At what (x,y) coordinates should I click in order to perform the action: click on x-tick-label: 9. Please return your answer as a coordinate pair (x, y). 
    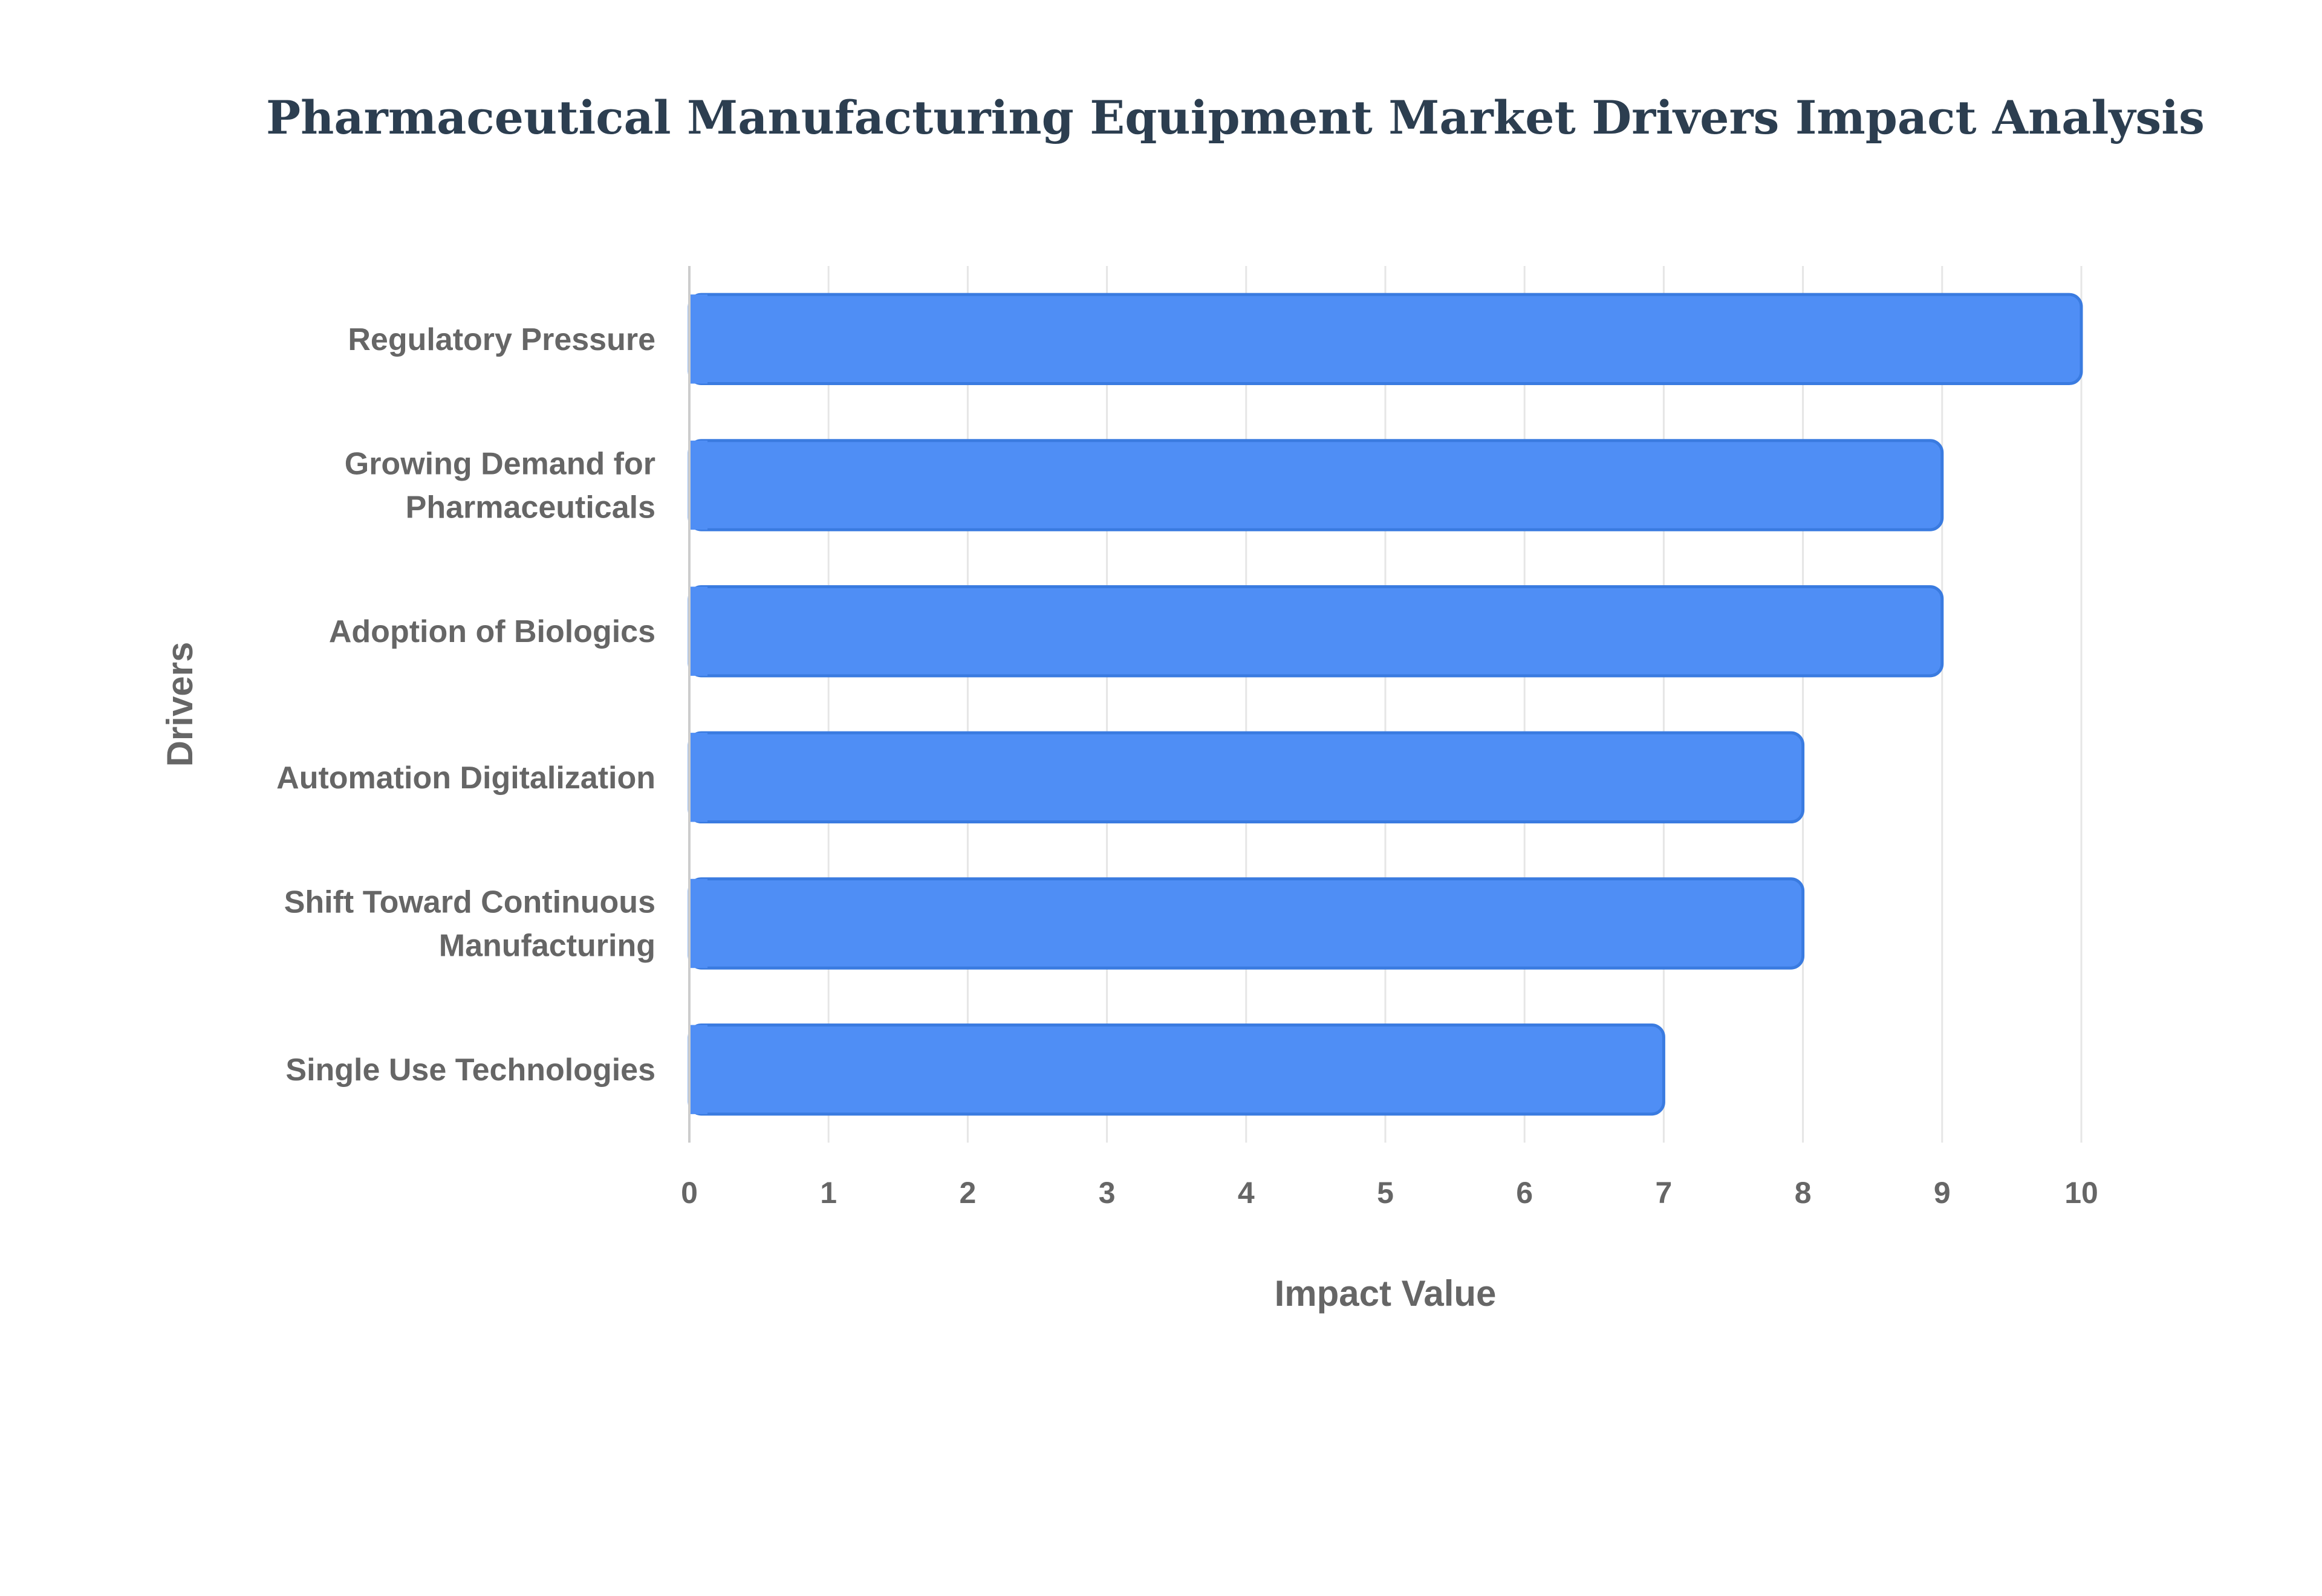
    Looking at the image, I should click on (1942, 1193).